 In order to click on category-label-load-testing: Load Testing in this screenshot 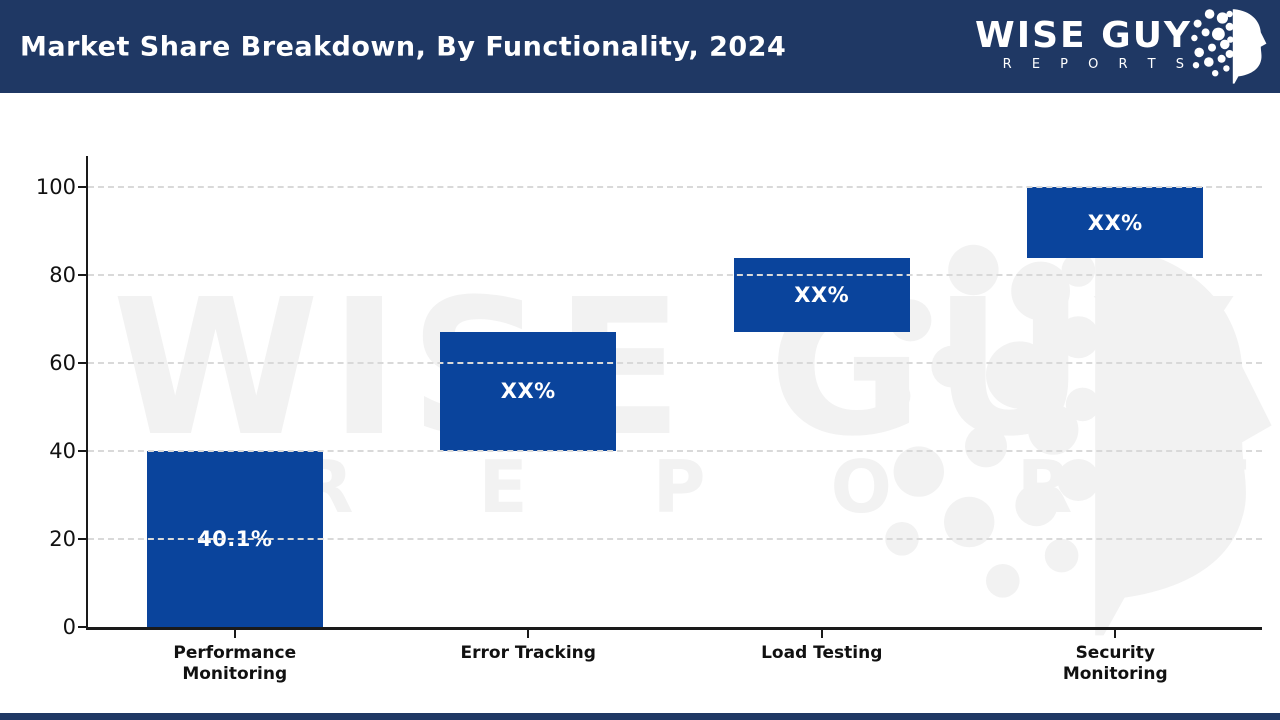, I will do `click(822, 653)`.